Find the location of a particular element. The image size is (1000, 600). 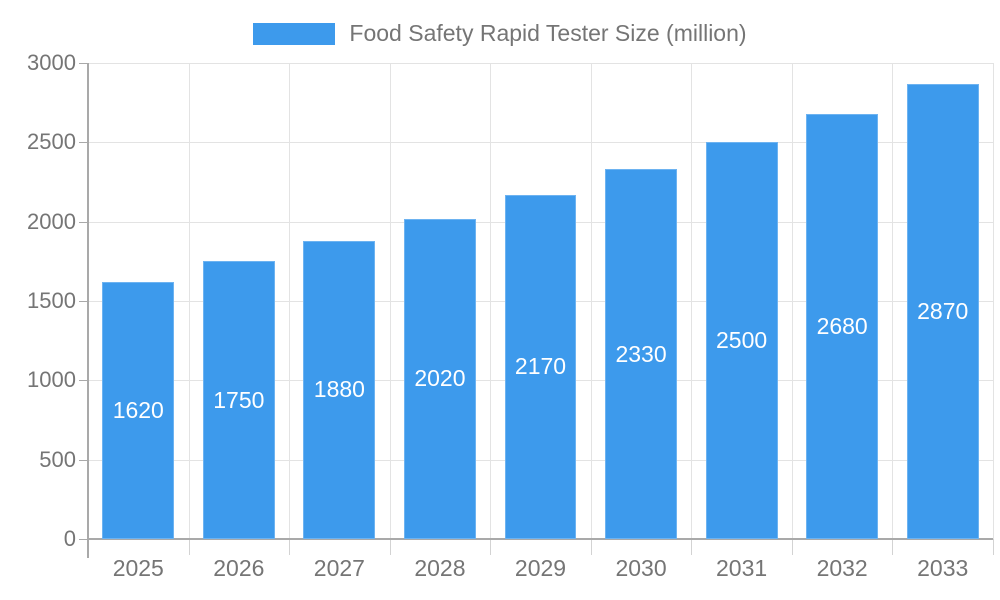

legend-item: Food Safety Rapid Tester Size (million) is located at coordinates (500, 33).